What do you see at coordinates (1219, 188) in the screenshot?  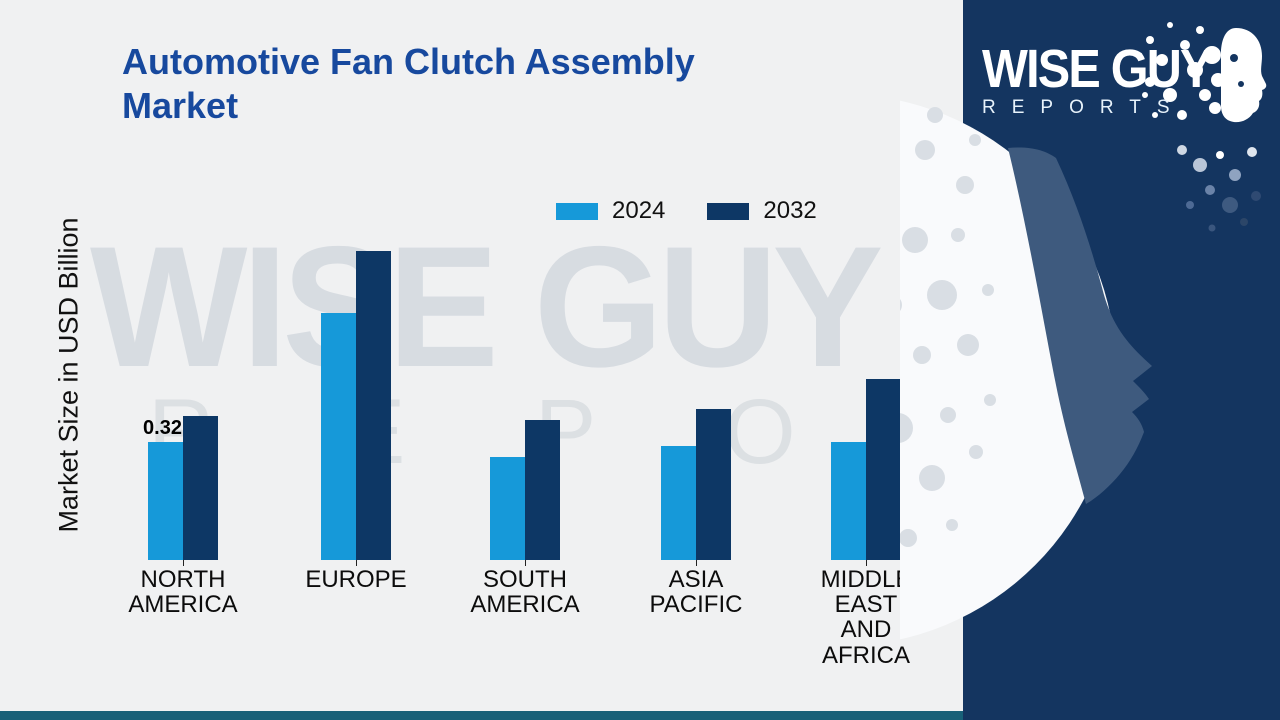 I see `dissolve-trail-dots` at bounding box center [1219, 188].